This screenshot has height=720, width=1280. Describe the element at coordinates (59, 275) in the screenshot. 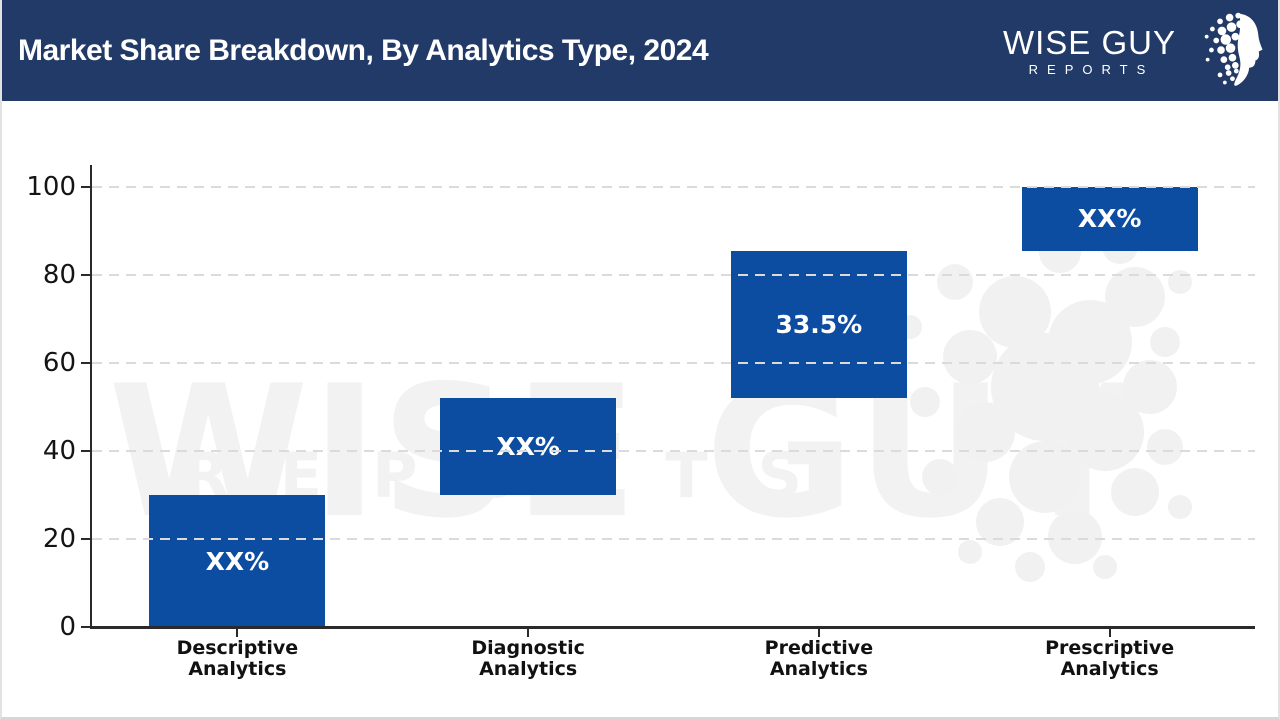

I see `y-tick-label: 80` at that location.